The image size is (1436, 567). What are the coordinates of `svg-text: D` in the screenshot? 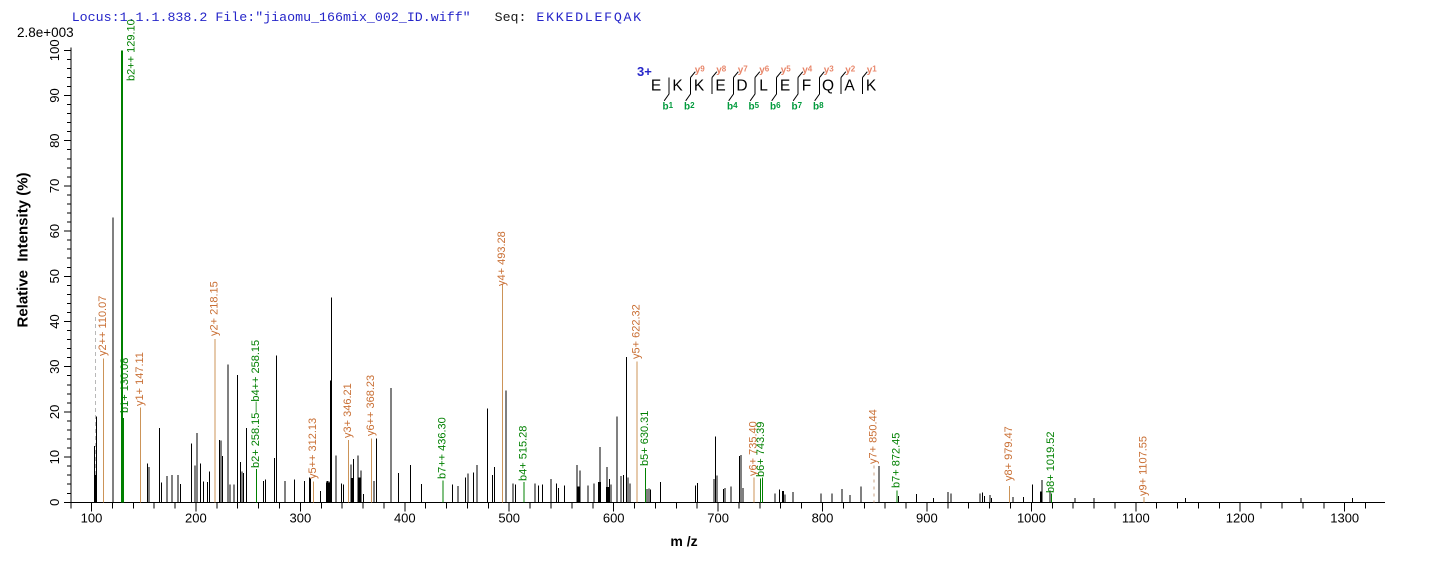 It's located at (741, 86).